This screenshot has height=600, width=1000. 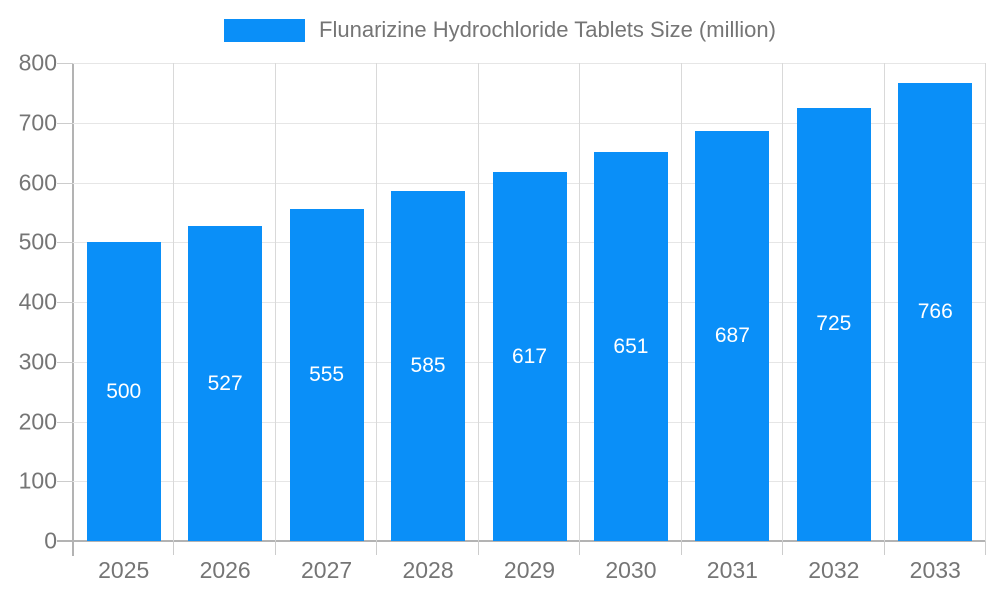 I want to click on y-axis-tick-label: 200, so click(x=37, y=421).